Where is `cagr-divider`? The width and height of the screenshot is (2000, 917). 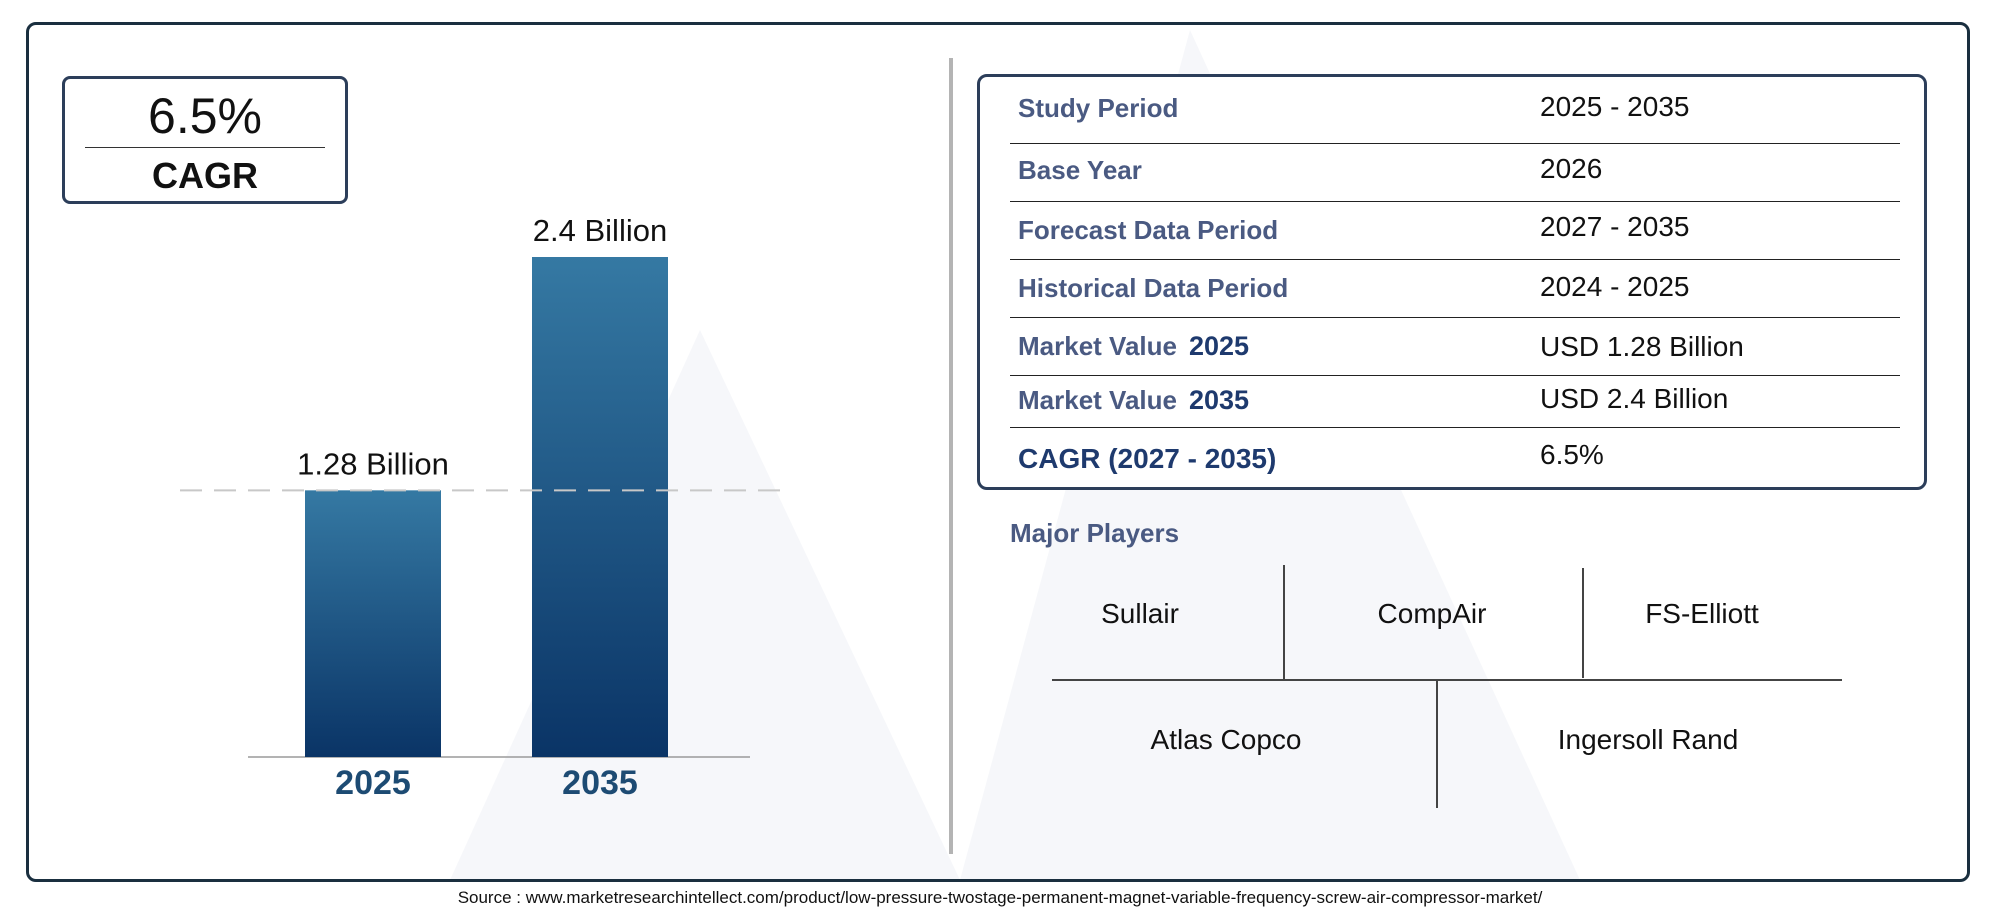
cagr-divider is located at coordinates (205, 147).